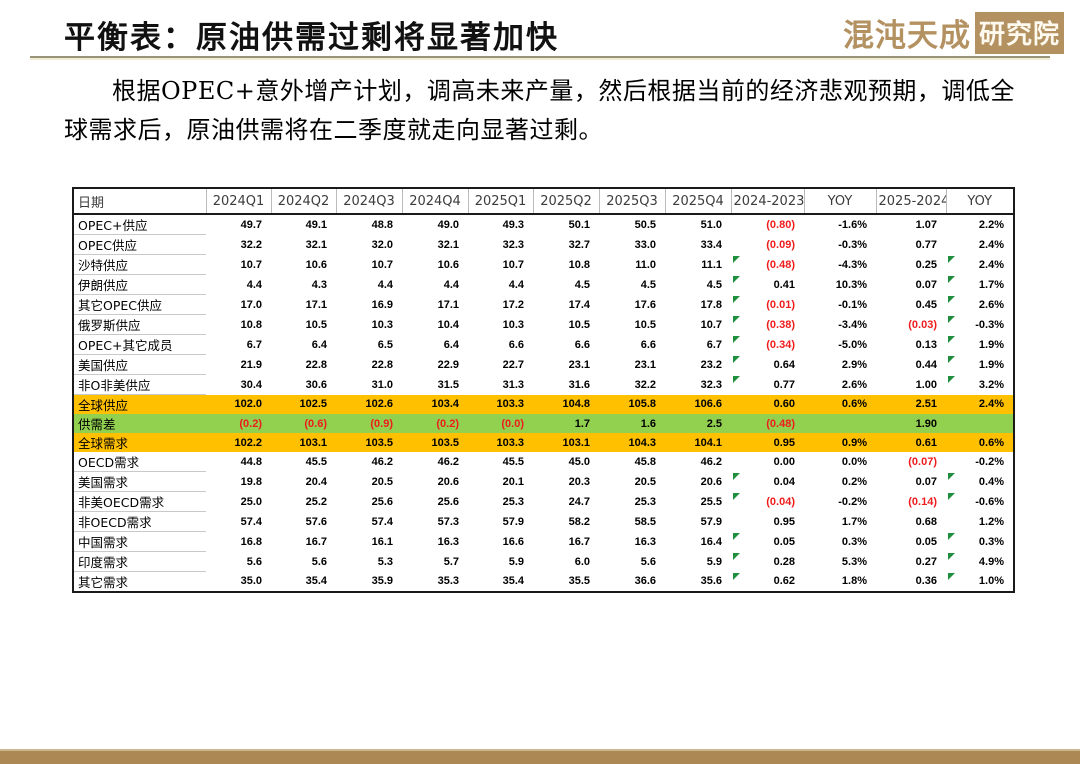 The width and height of the screenshot is (1080, 764). What do you see at coordinates (926, 364) in the screenshot?
I see `data-cell: 0.44` at bounding box center [926, 364].